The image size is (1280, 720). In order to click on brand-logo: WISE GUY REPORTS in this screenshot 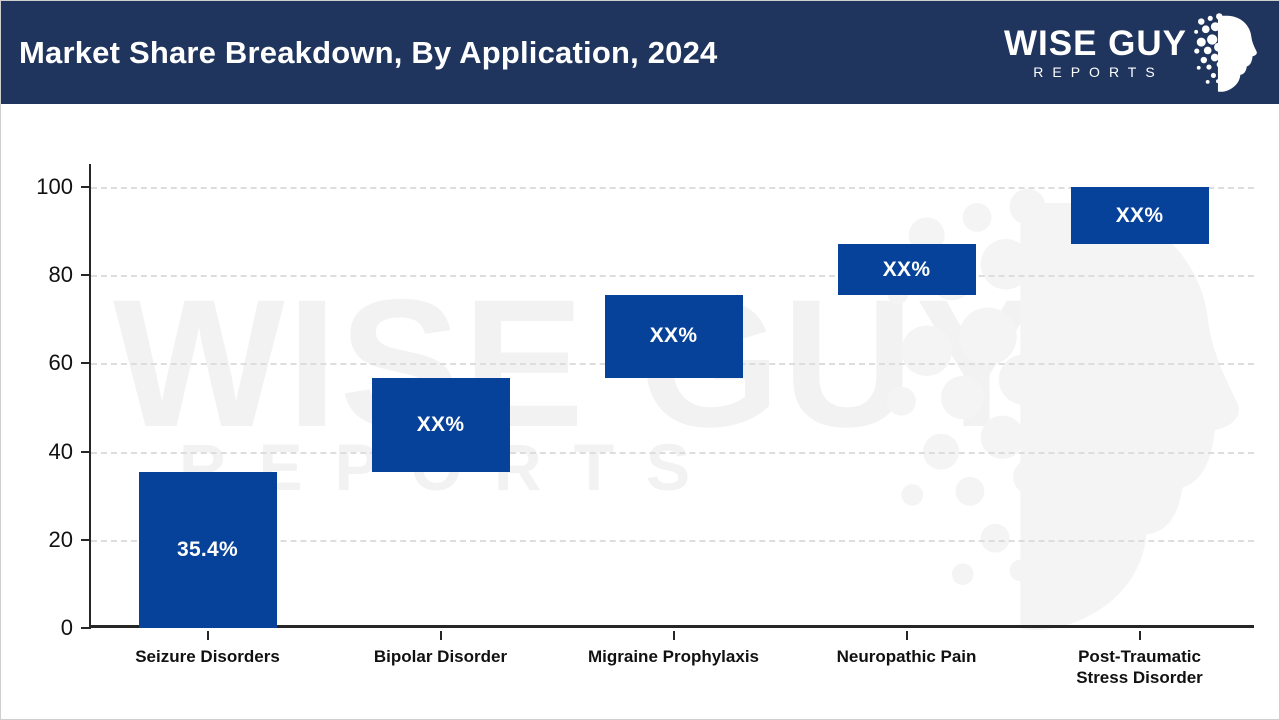, I will do `click(1131, 53)`.